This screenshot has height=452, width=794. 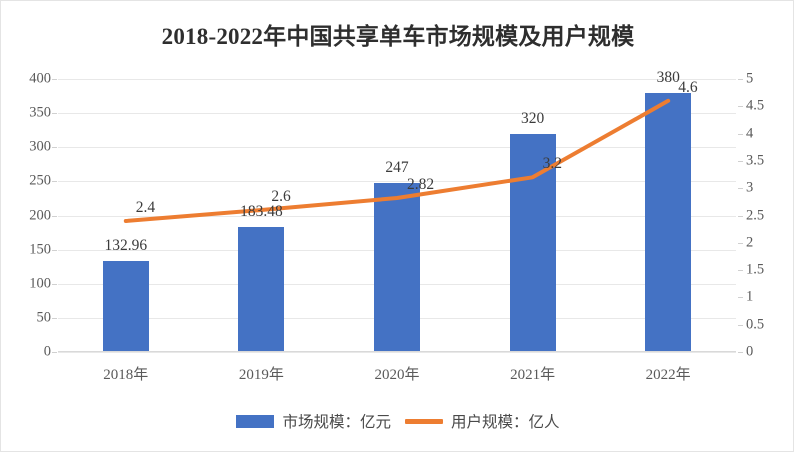 What do you see at coordinates (397, 421) in the screenshot?
I see `chart-legend: 市场规模：亿元 用户规模：亿人` at bounding box center [397, 421].